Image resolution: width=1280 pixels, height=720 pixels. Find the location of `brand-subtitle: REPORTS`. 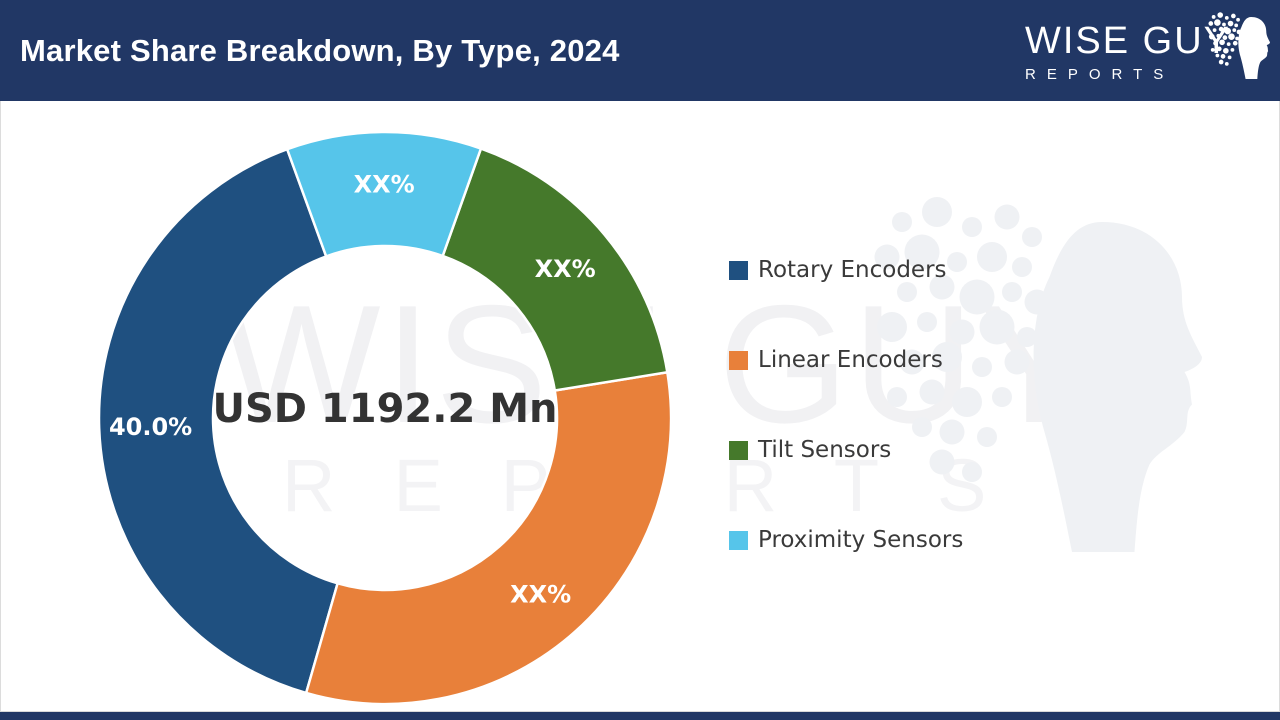

brand-subtitle: REPORTS is located at coordinates (1100, 74).